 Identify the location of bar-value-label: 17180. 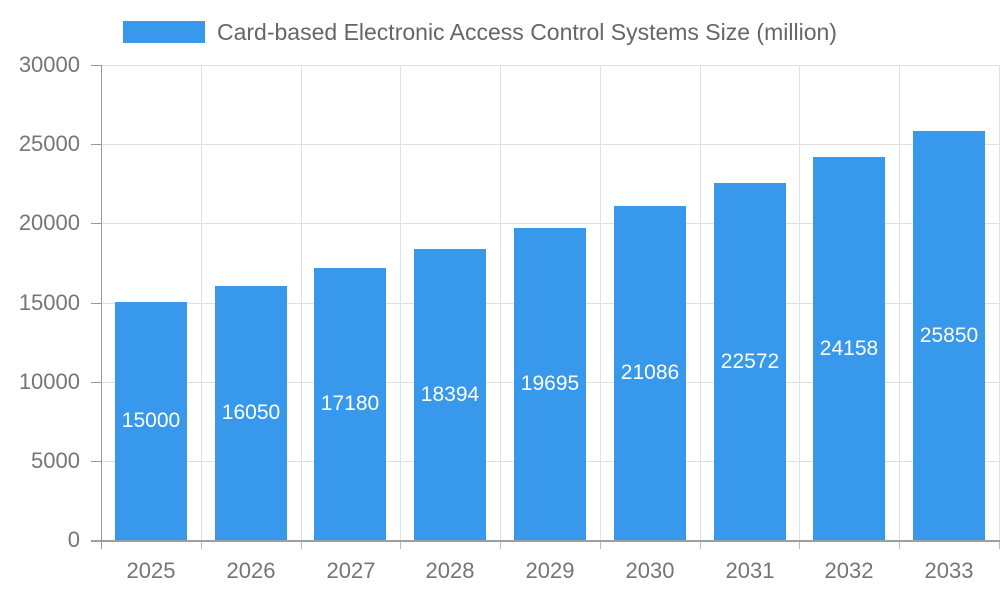
(350, 403).